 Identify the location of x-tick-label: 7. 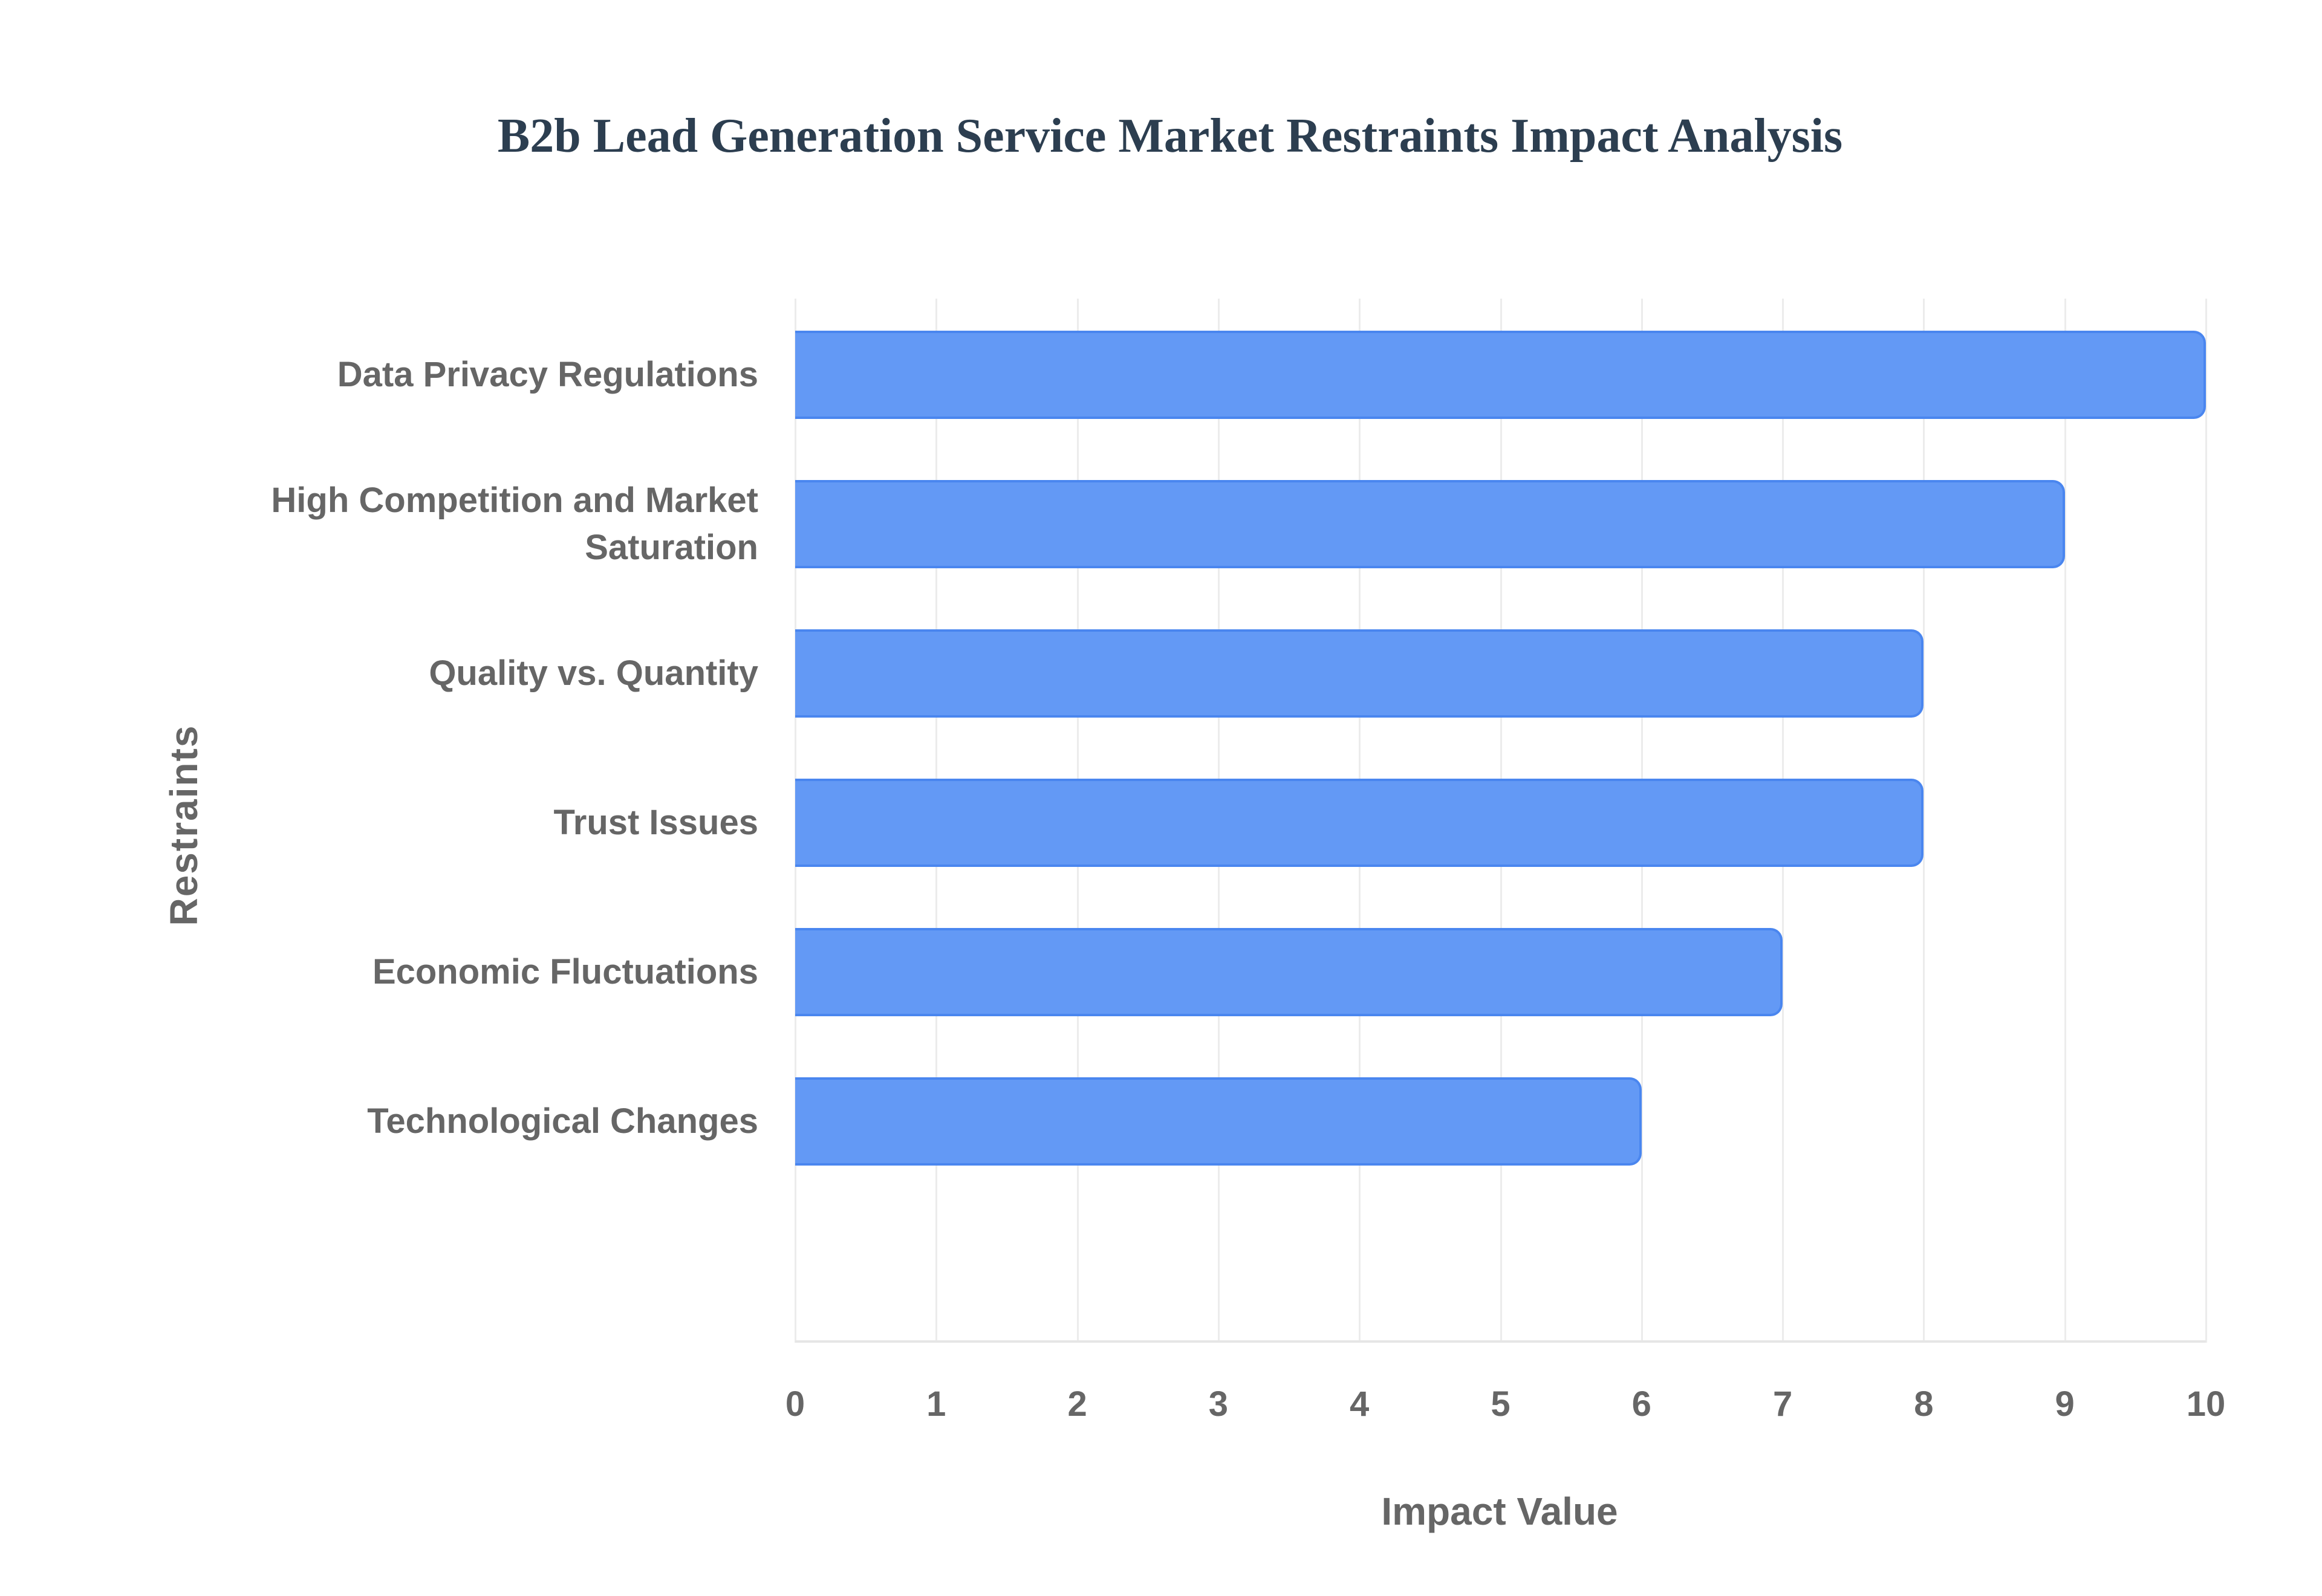
(1783, 1404).